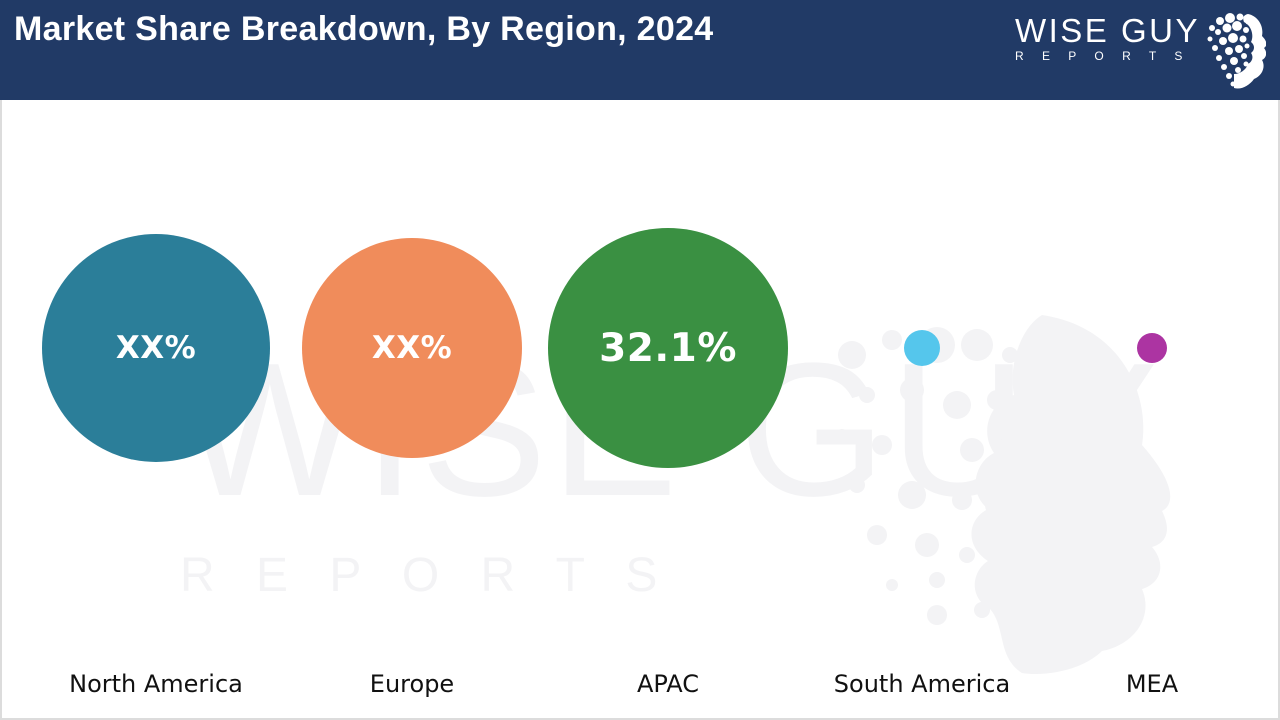  I want to click on bubble-value-apac: 32.1%, so click(668, 348).